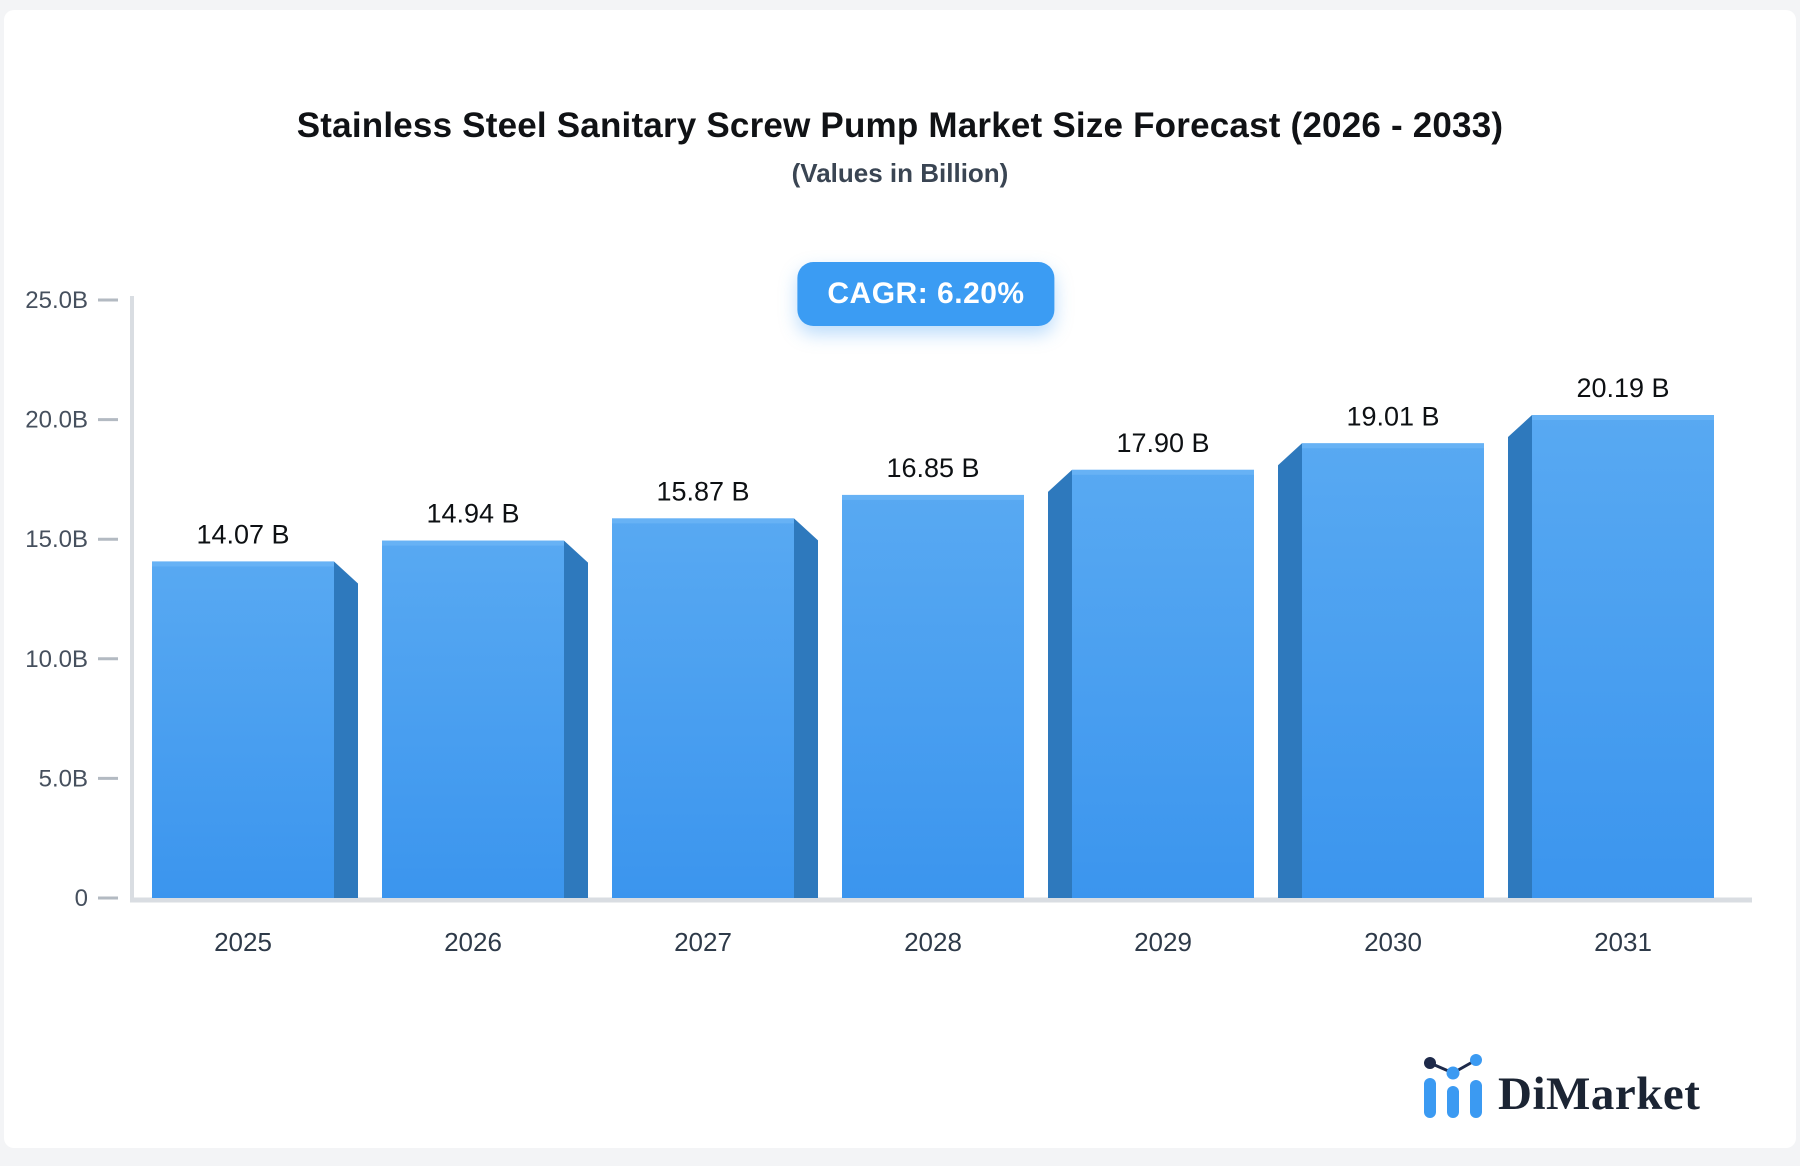 The image size is (1800, 1166). I want to click on y-axis-tick-label: 15.0B, so click(56, 539).